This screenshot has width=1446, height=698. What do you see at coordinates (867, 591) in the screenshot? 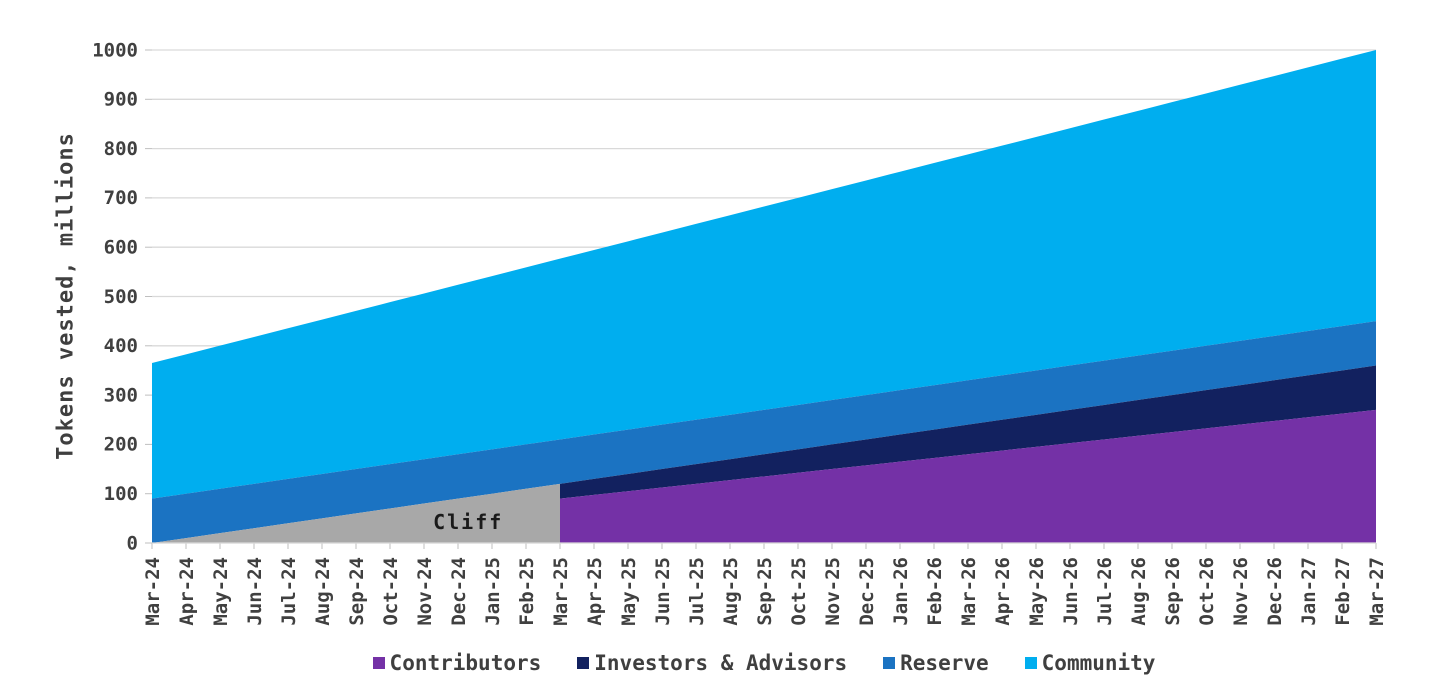
I see `x-tick-label: Dec-25` at bounding box center [867, 591].